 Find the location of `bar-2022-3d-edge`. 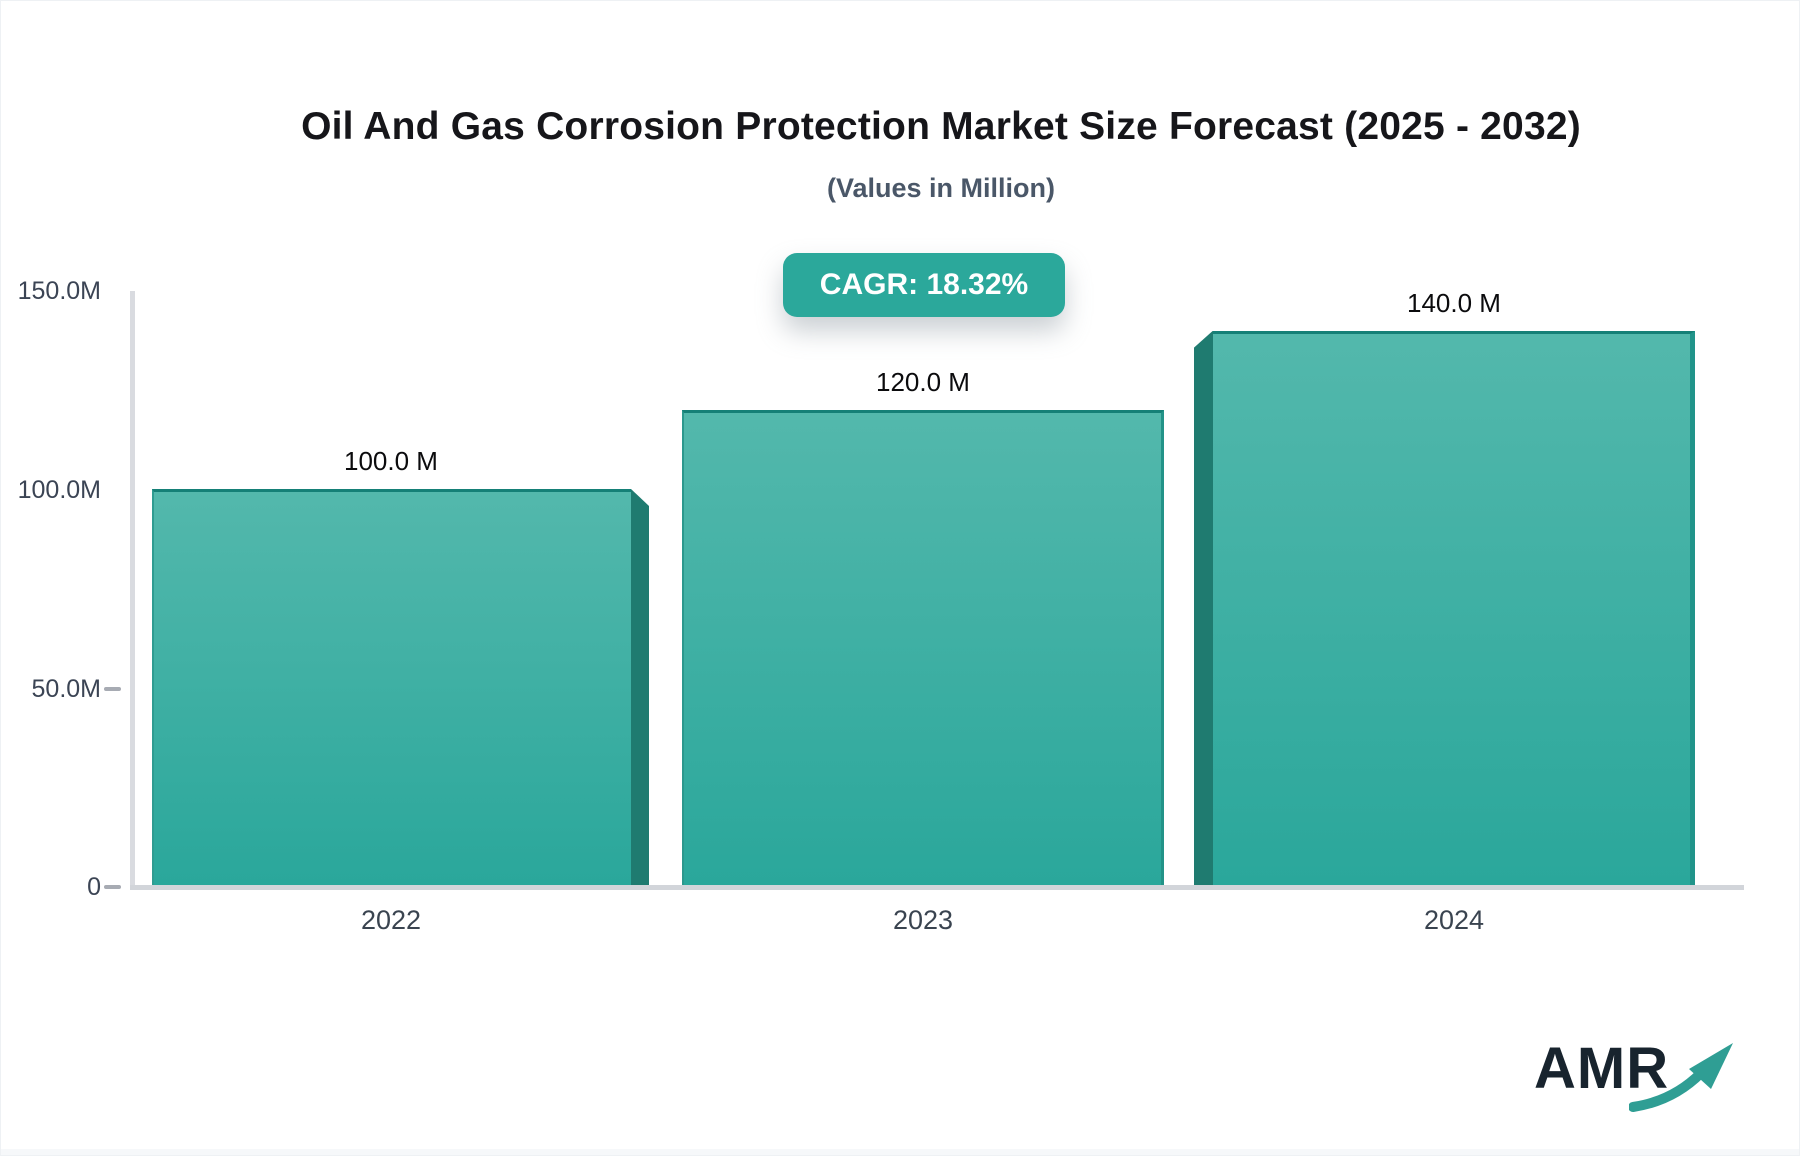

bar-2022-3d-edge is located at coordinates (640, 687).